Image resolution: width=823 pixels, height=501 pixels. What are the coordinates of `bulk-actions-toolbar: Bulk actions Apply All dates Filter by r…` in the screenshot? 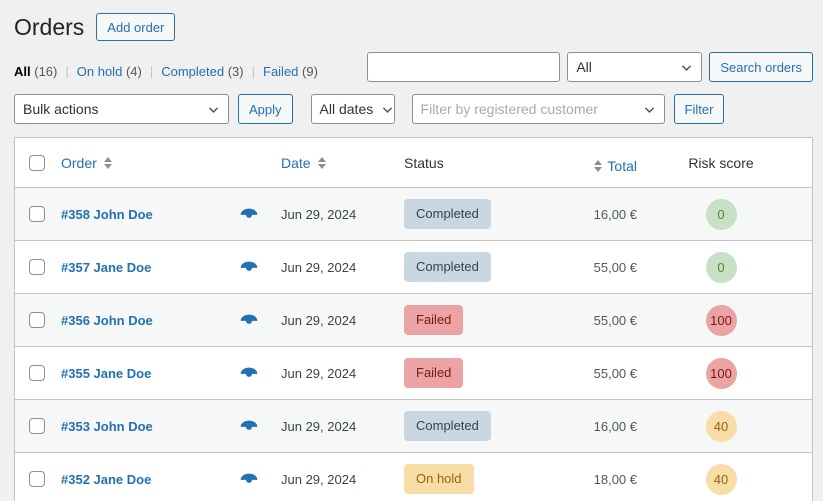 It's located at (413, 109).